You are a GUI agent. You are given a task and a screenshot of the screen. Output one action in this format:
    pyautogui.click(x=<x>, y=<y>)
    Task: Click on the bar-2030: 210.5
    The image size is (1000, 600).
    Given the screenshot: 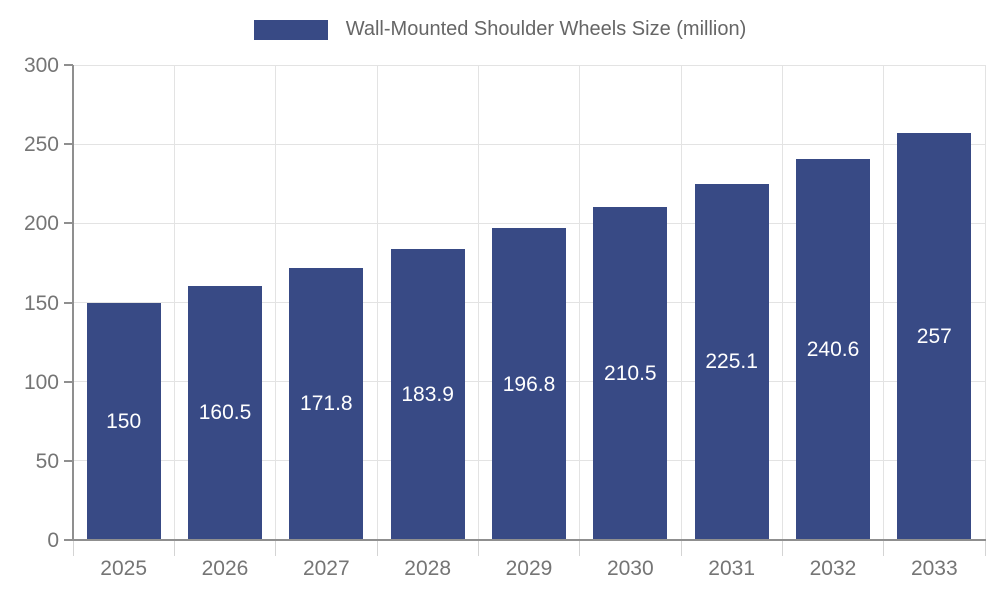 What is the action you would take?
    pyautogui.click(x=630, y=373)
    